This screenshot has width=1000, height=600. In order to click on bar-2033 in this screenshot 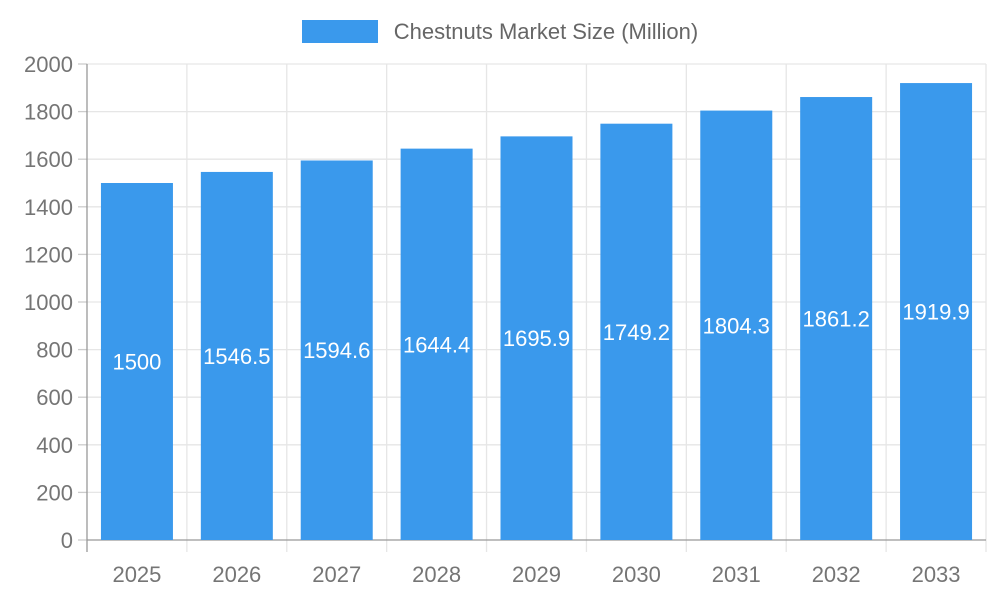, I will do `click(936, 312)`.